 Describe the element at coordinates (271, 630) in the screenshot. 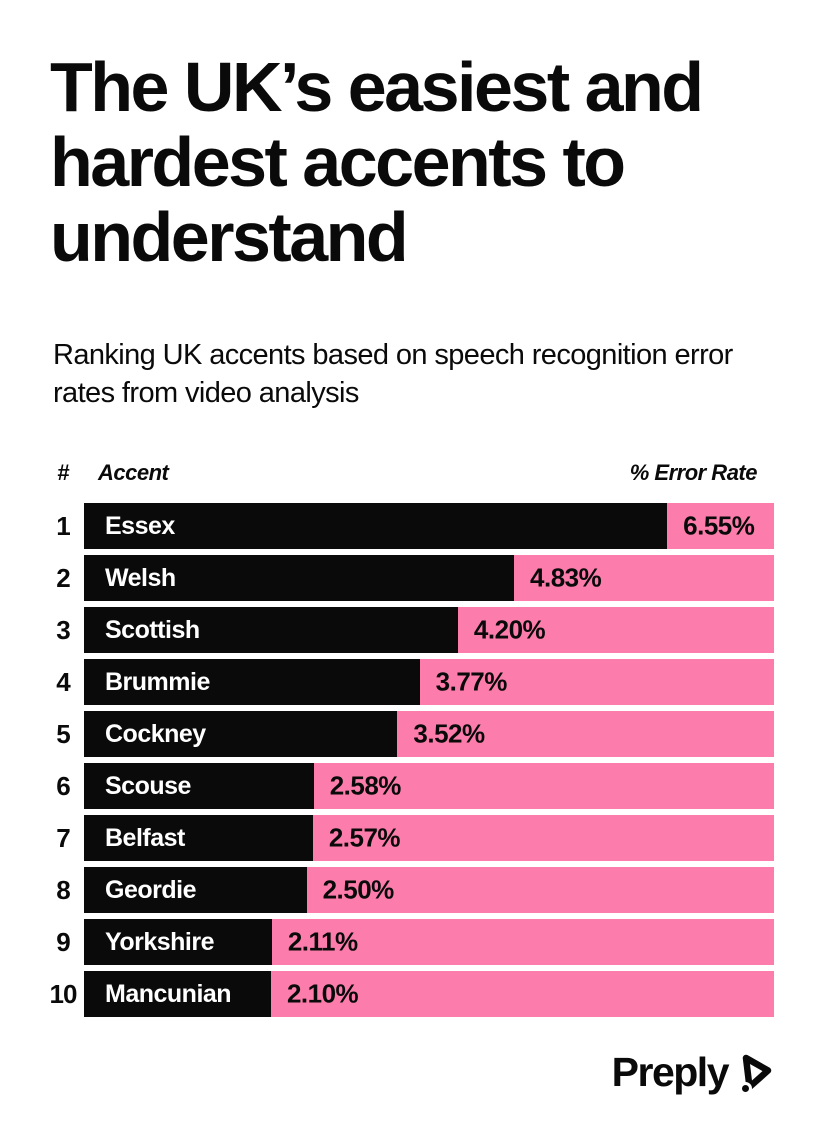

I see `bar-fill: Scottish` at that location.